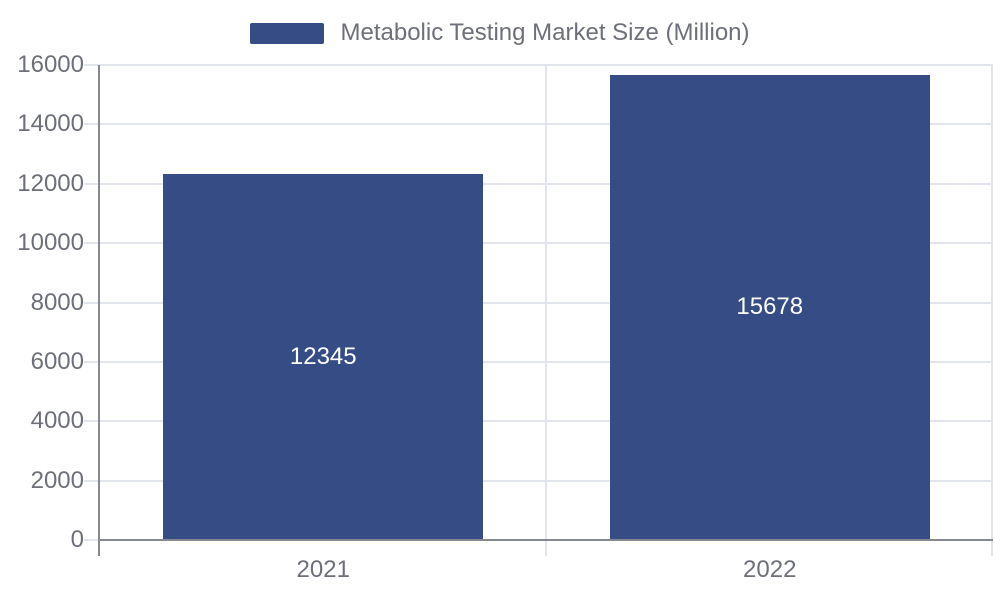  What do you see at coordinates (50, 243) in the screenshot?
I see `y-axis-label: 10000` at bounding box center [50, 243].